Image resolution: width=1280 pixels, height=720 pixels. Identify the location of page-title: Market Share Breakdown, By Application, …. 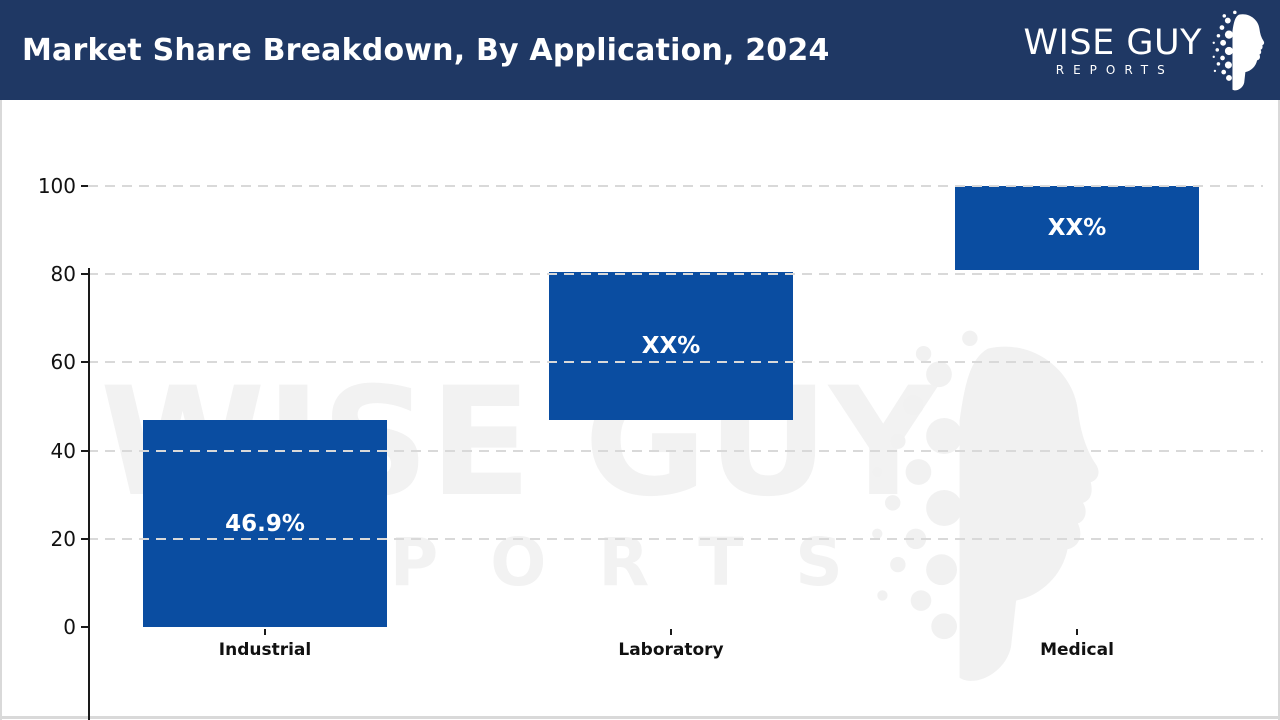
(426, 50).